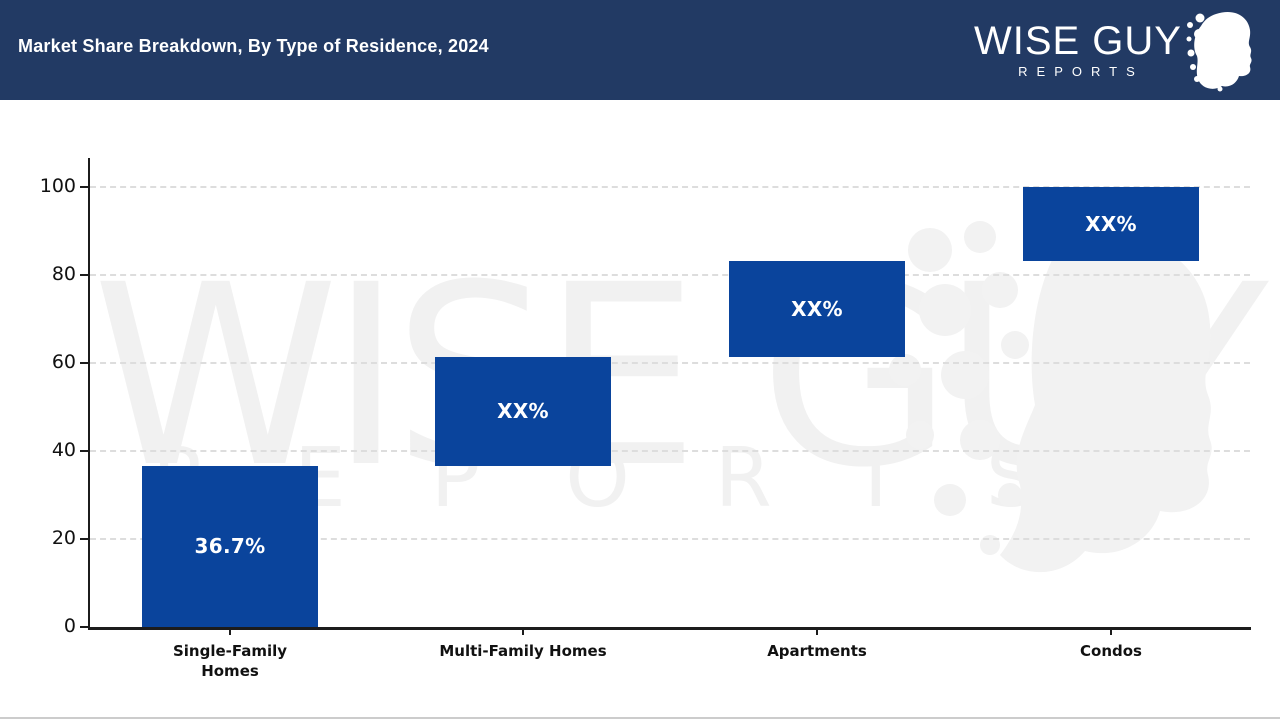 The image size is (1280, 720). I want to click on y-tick-label: 40, so click(63, 450).